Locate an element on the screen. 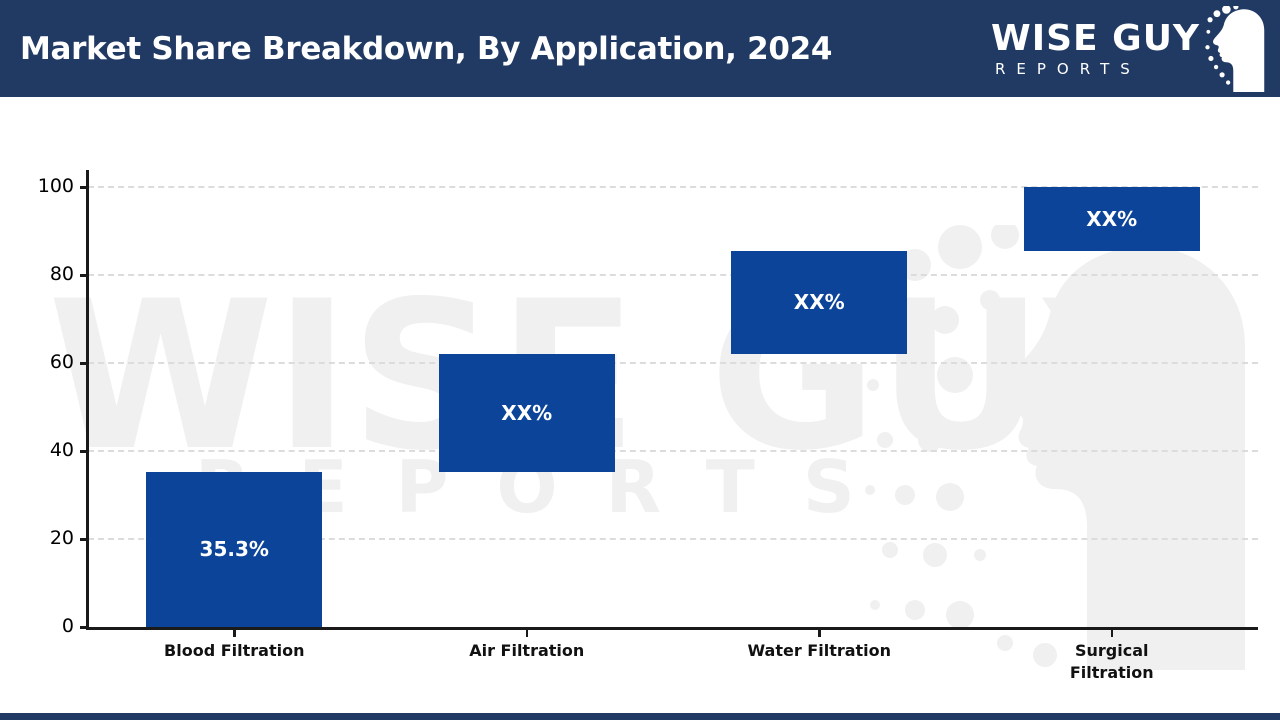 The height and width of the screenshot is (720, 1280). bar-water-filtration: XX% is located at coordinates (819, 302).